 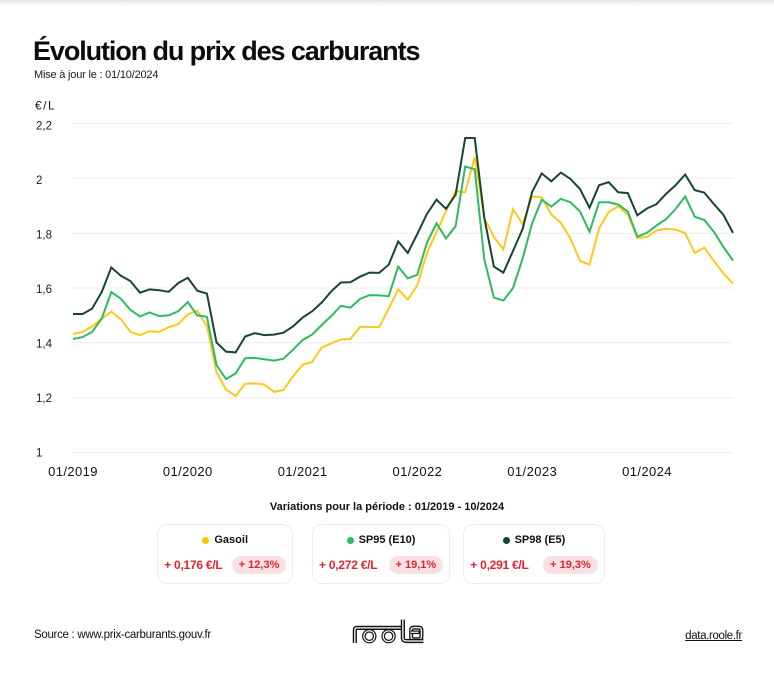 I want to click on svg-text: 01/2023, so click(x=532, y=471).